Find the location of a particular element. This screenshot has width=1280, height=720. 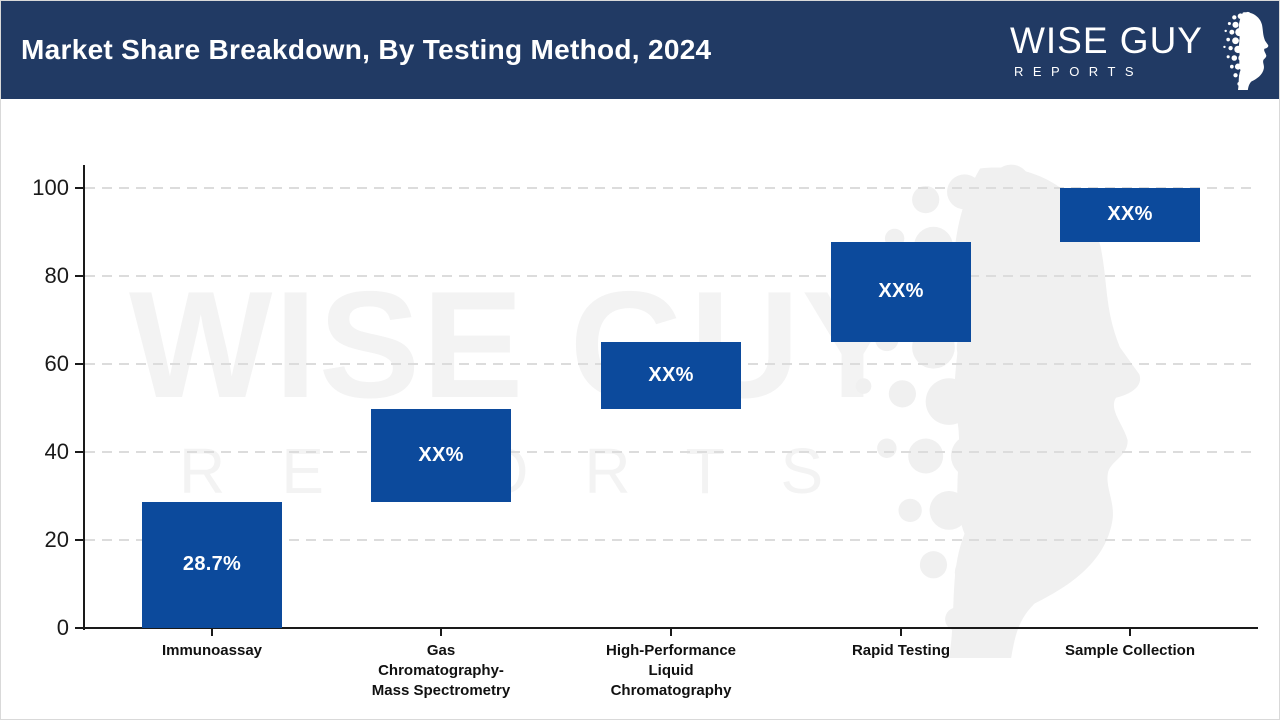

watermark-wiseguy-text: WISE GUY is located at coordinates (517, 345).